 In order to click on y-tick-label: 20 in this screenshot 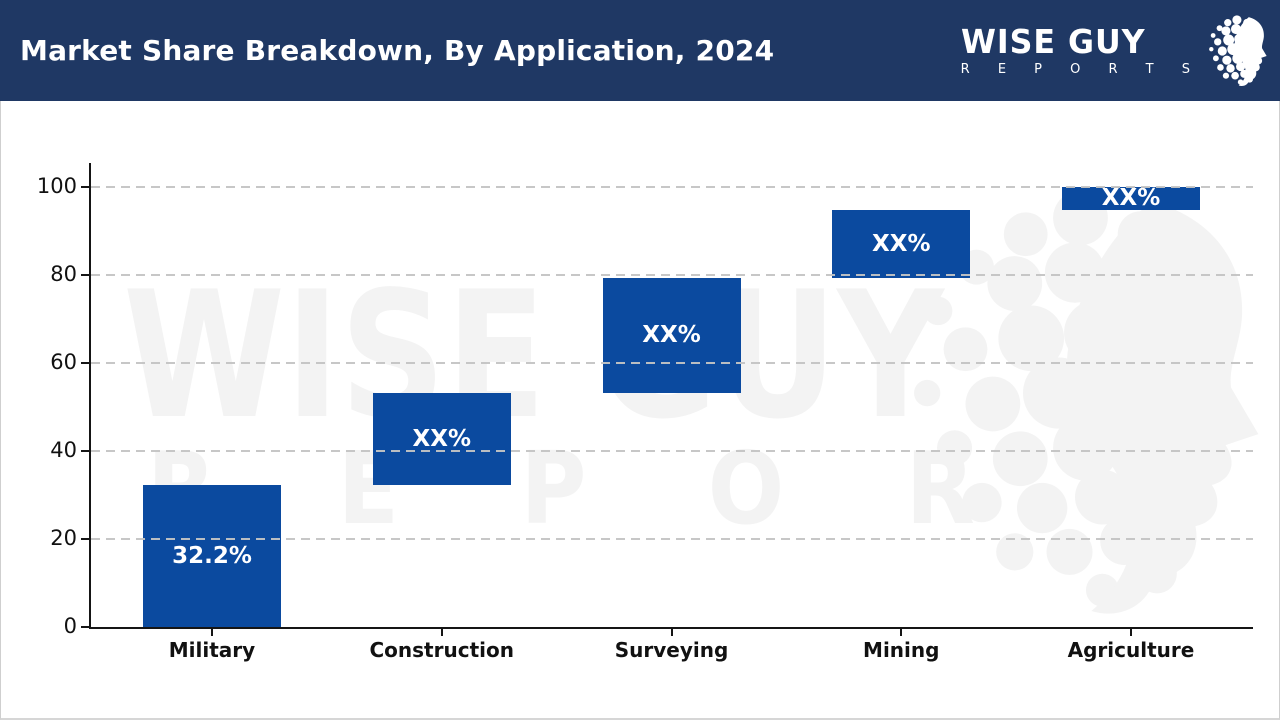, I will do `click(63, 538)`.